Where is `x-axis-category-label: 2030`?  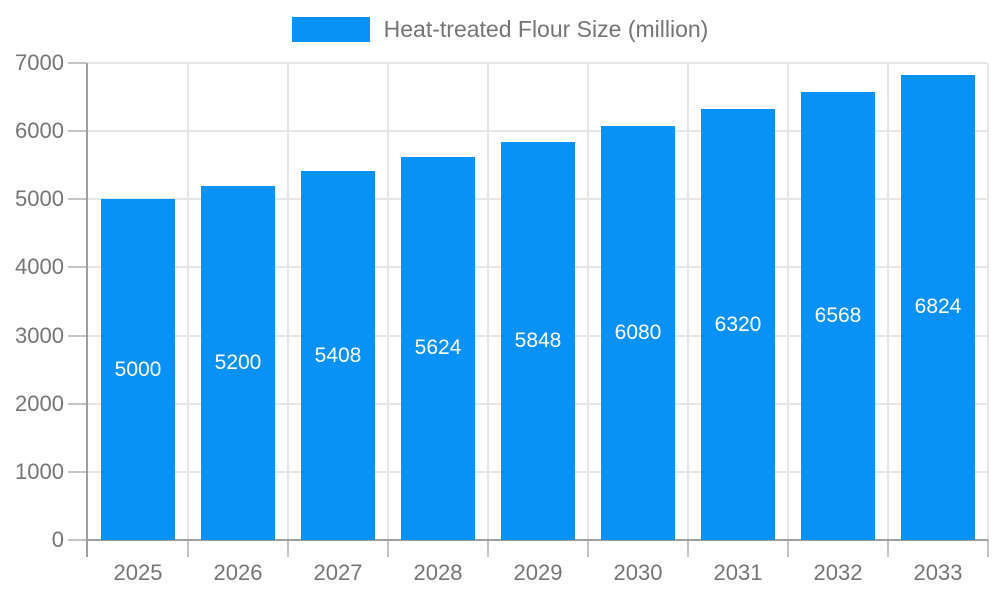
x-axis-category-label: 2030 is located at coordinates (638, 572).